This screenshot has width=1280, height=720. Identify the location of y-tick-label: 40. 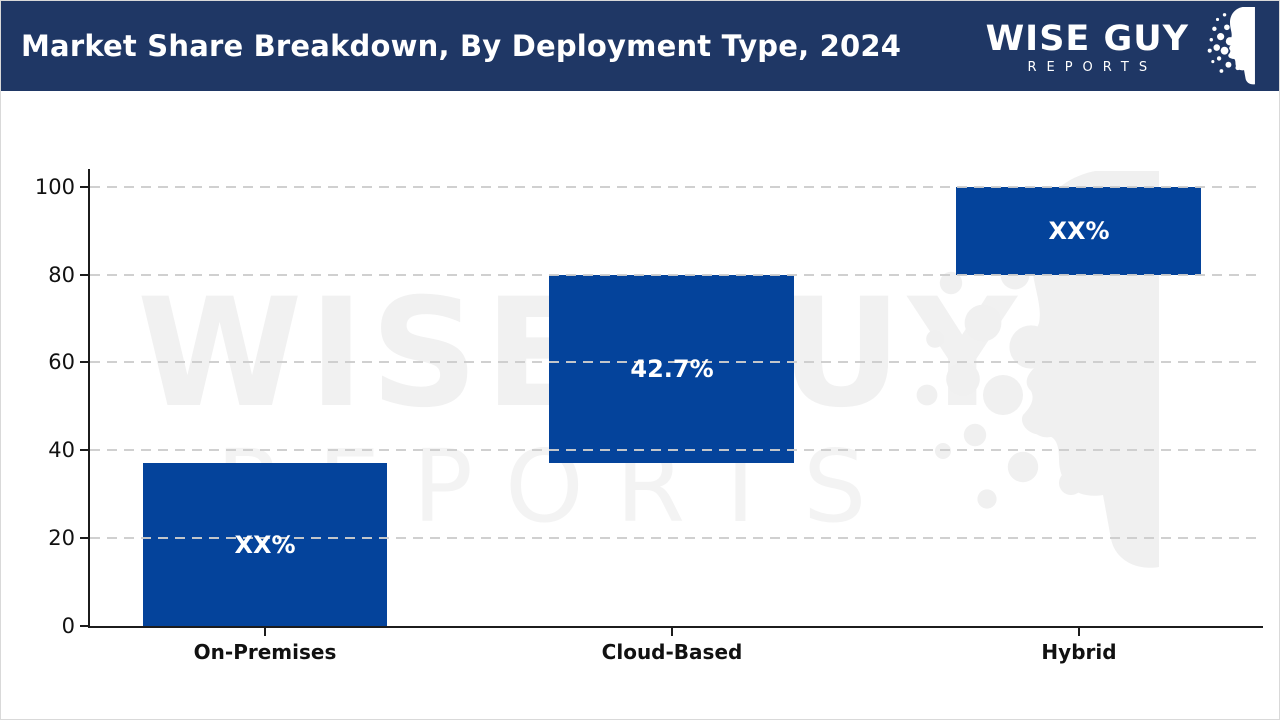
(61, 450).